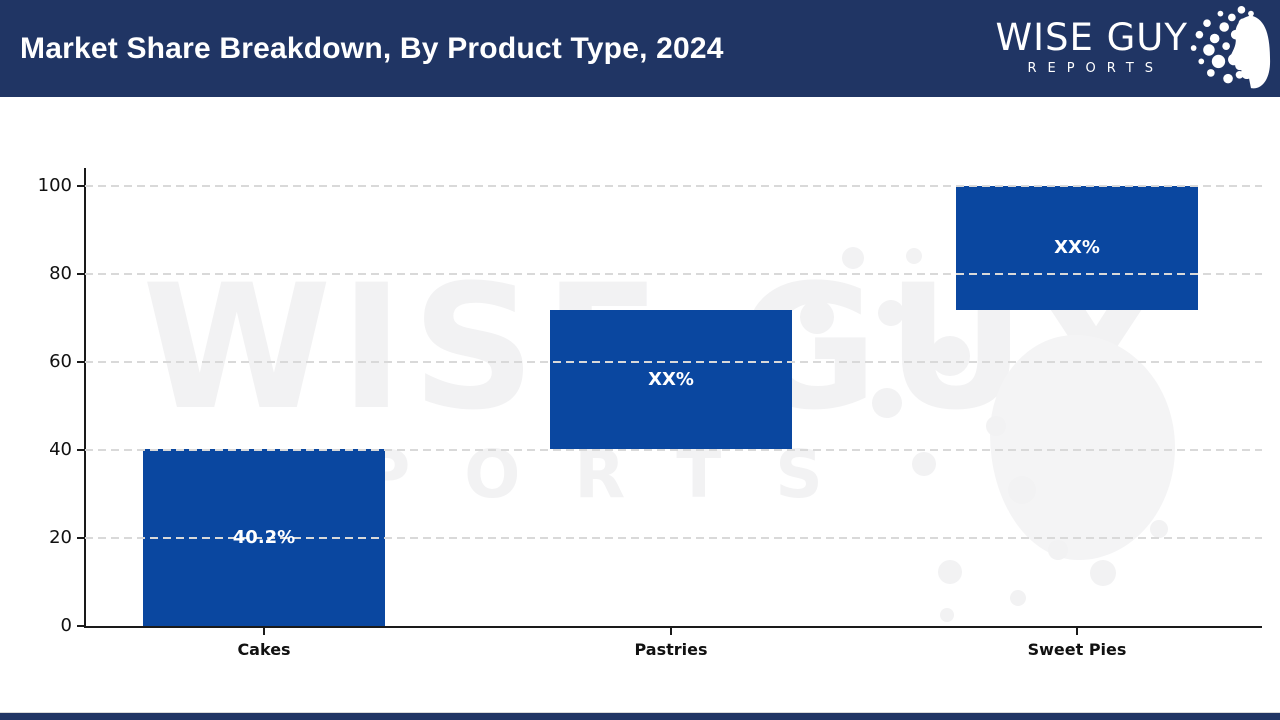 This screenshot has width=1280, height=720. I want to click on x-category-label: Cakes, so click(264, 649).